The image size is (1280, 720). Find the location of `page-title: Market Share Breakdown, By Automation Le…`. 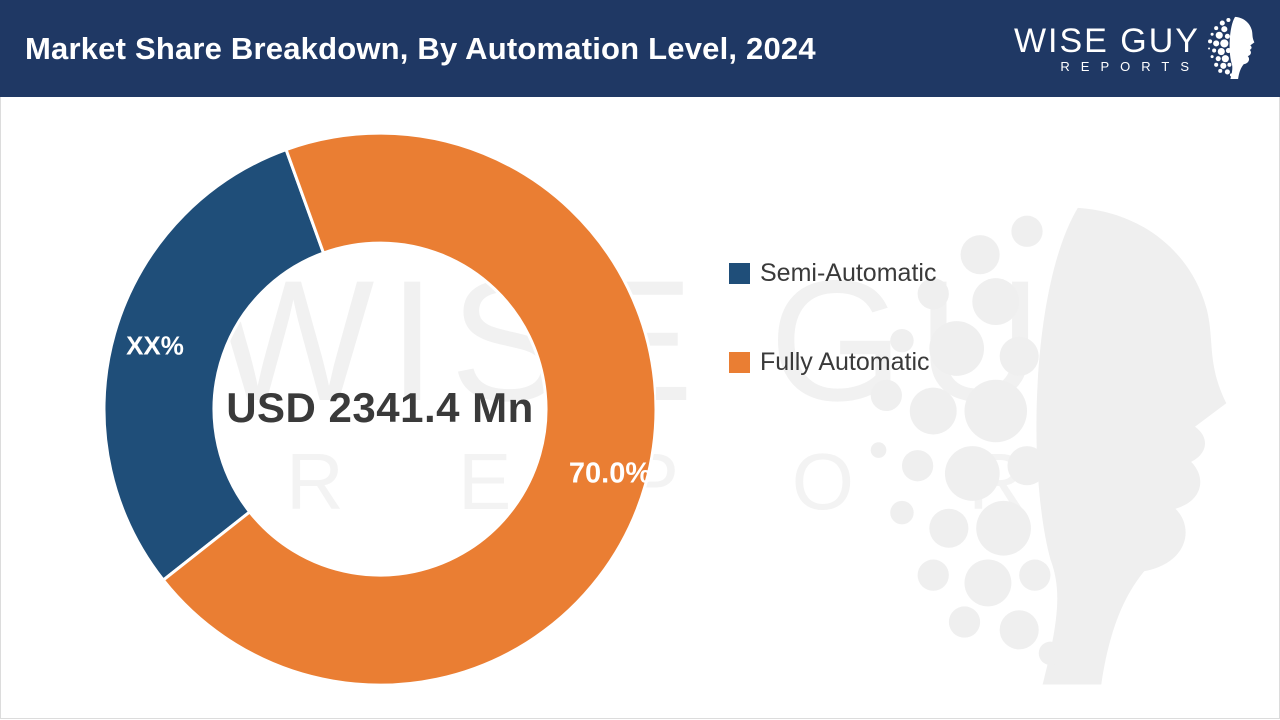

page-title: Market Share Breakdown, By Automation Le… is located at coordinates (420, 48).